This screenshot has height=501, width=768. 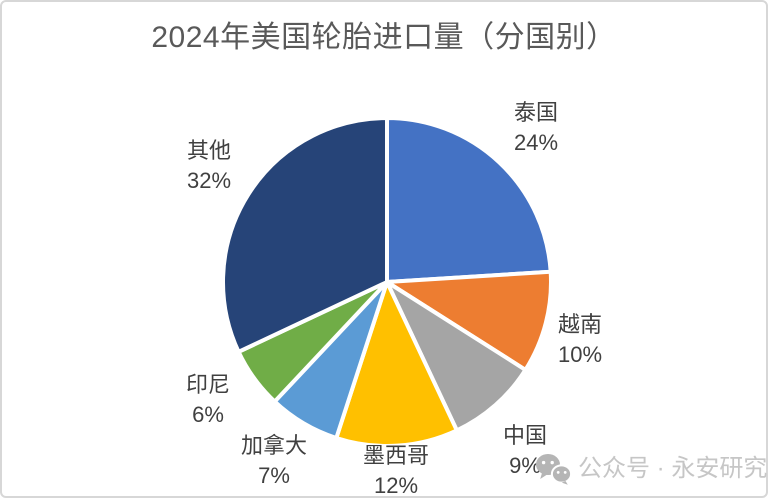 What do you see at coordinates (580, 324) in the screenshot?
I see `slice-label-name: 越南` at bounding box center [580, 324].